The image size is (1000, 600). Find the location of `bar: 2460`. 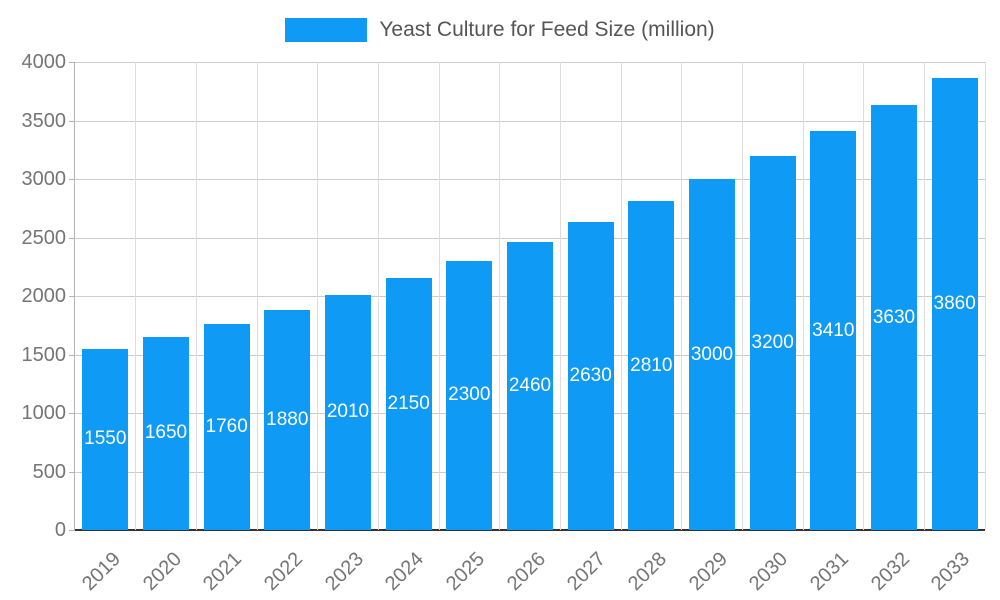

bar: 2460 is located at coordinates (530, 386).